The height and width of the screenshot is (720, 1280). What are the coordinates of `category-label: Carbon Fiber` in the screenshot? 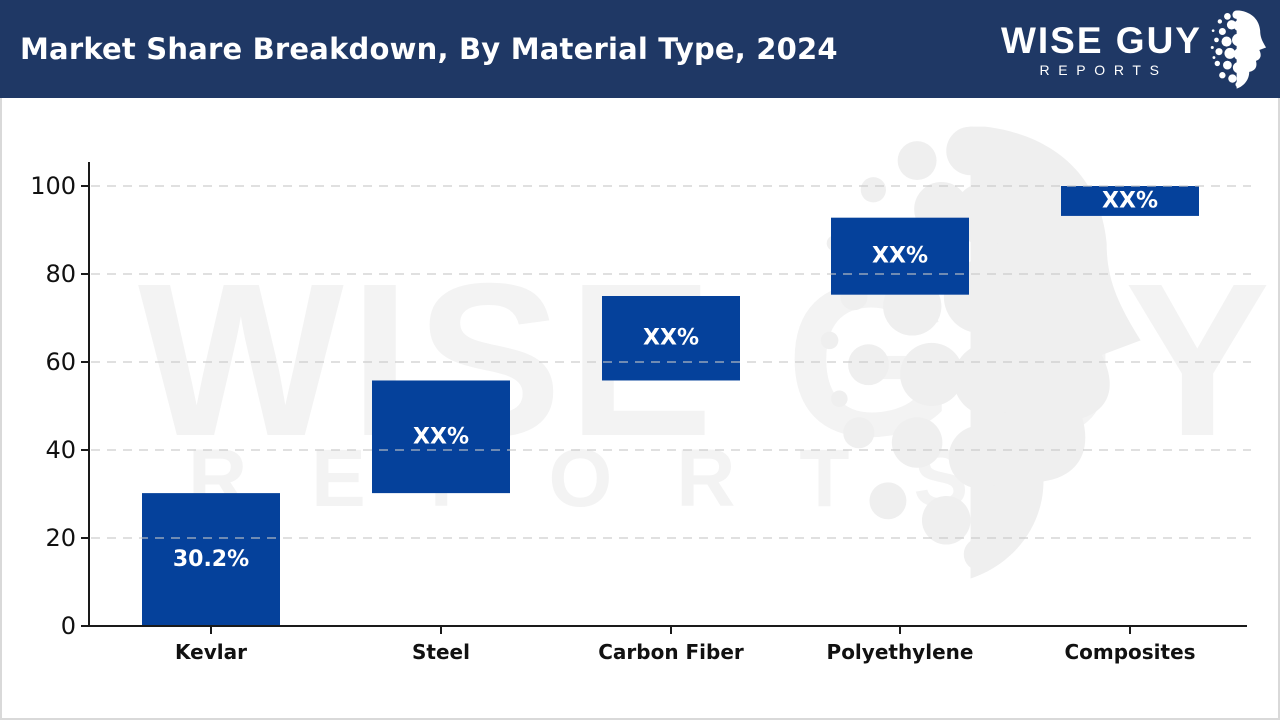 It's located at (671, 652).